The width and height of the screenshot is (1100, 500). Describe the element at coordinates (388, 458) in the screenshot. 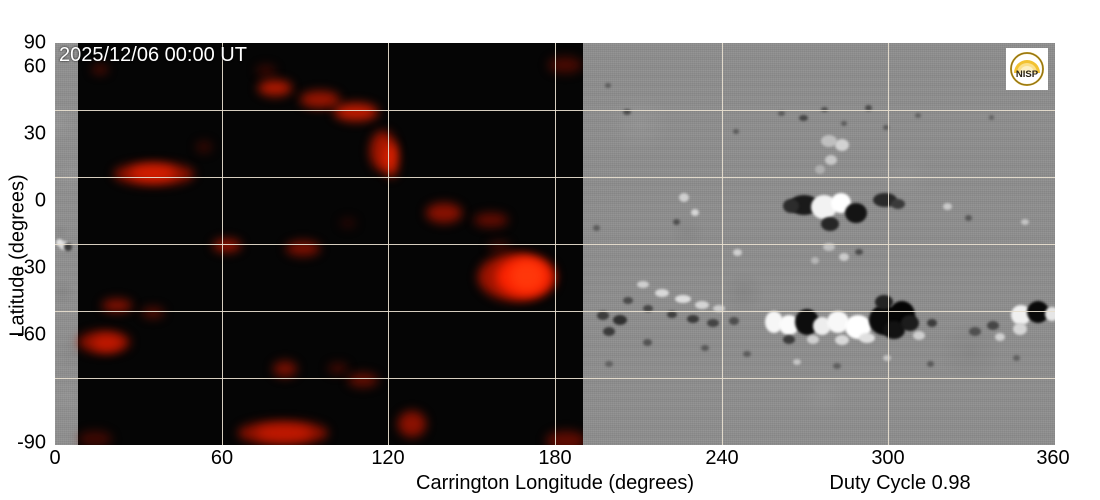

I see `xtick-120: 120` at that location.